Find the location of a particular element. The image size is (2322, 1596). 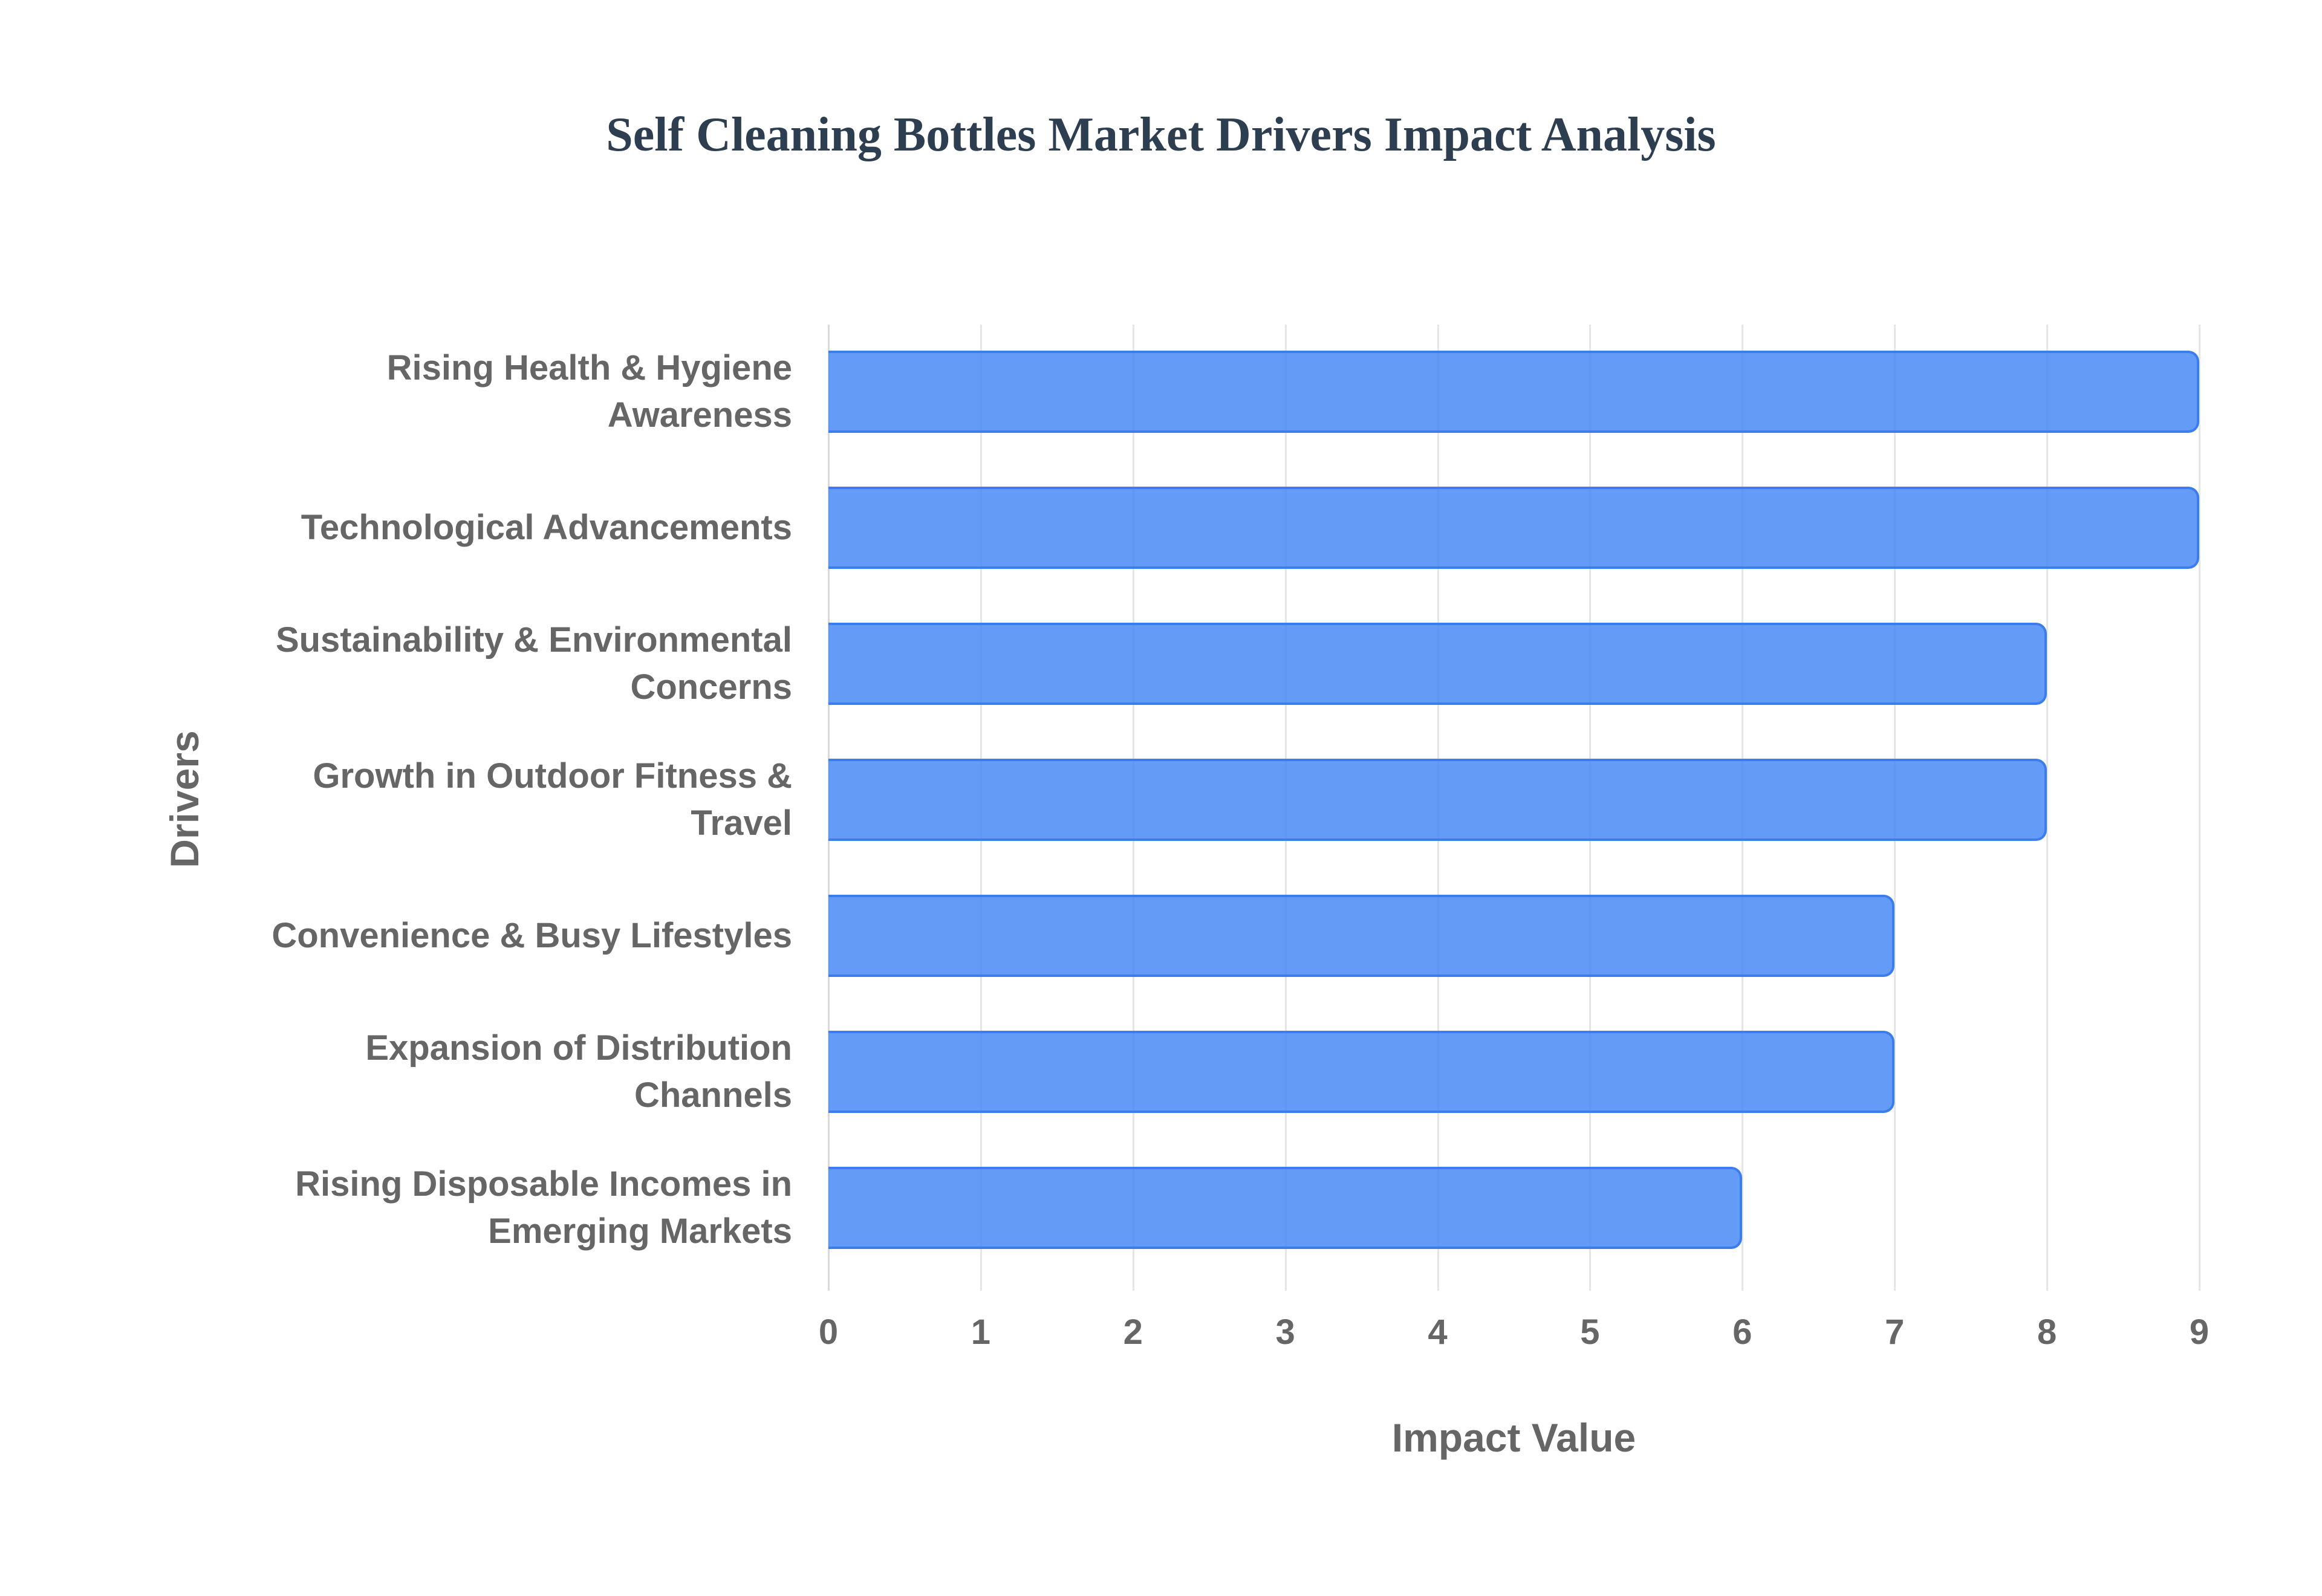

label-line: Travel is located at coordinates (741, 823).